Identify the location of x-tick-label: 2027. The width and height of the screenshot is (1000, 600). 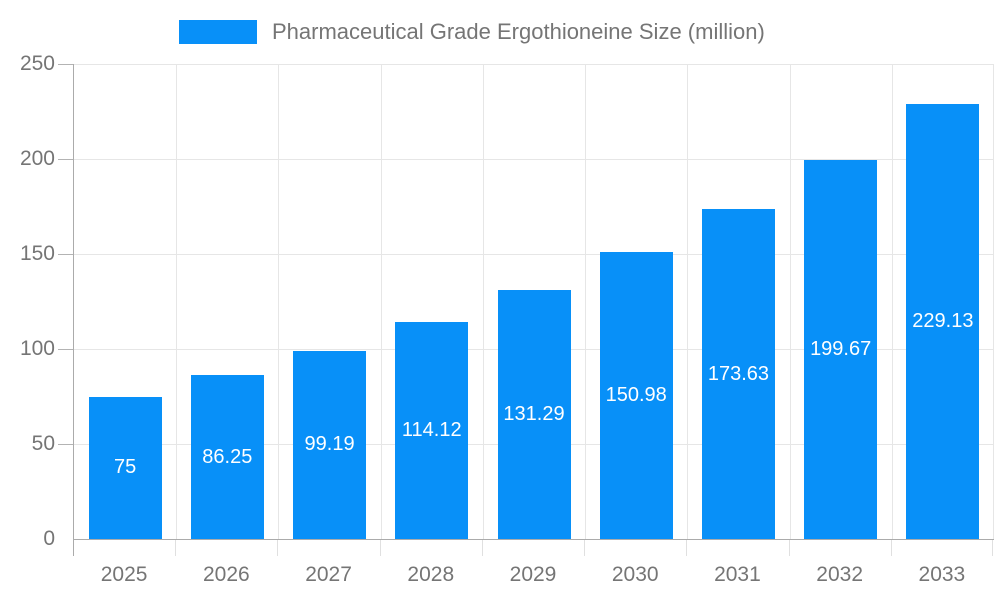
(328, 574).